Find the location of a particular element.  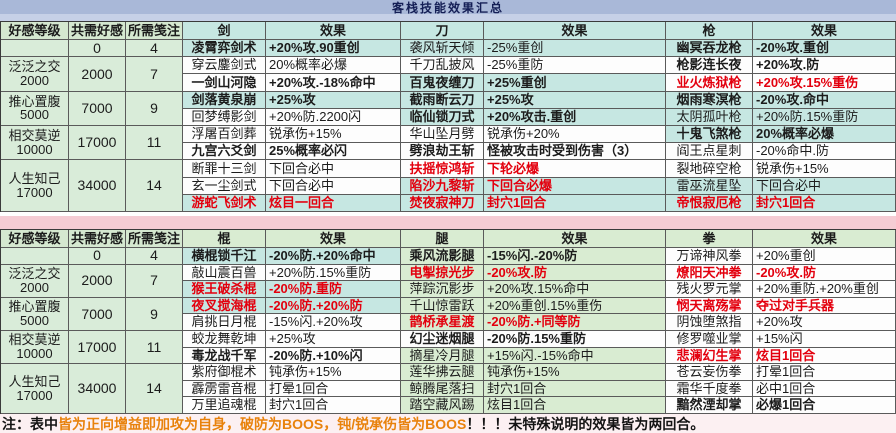

skill-name-cell: 穿云鏖剑式 is located at coordinates (224, 66).